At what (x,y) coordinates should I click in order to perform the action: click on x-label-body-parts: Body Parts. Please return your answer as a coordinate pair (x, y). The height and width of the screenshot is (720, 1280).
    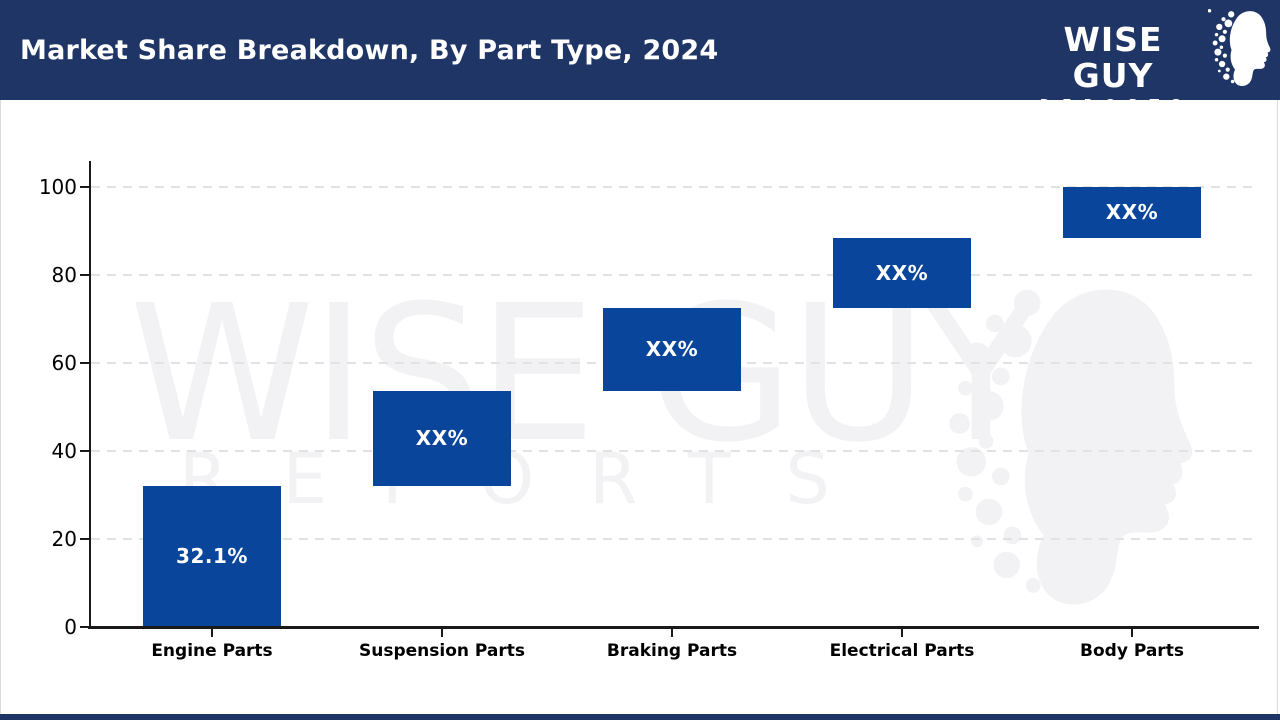
    Looking at the image, I should click on (1132, 651).